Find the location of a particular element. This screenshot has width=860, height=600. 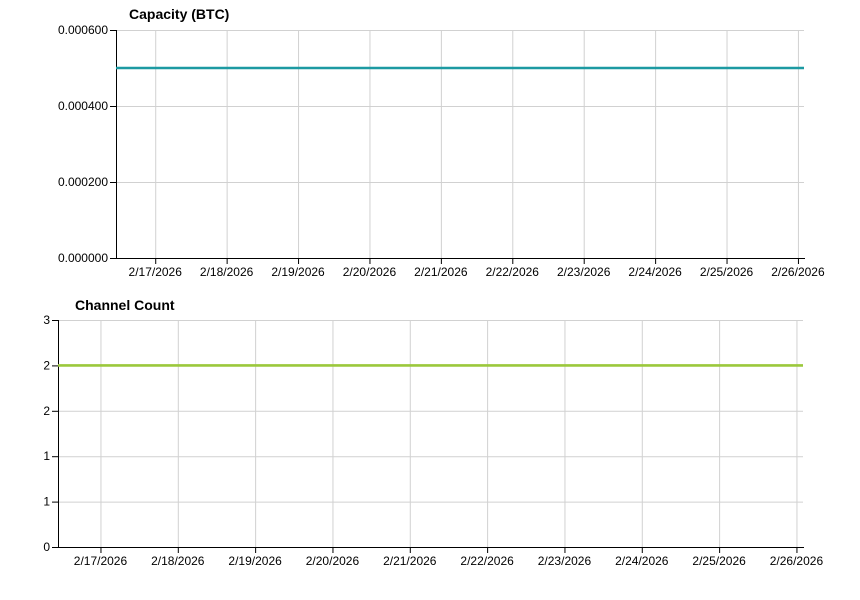

y-tick-label: 0 is located at coordinates (46, 547).